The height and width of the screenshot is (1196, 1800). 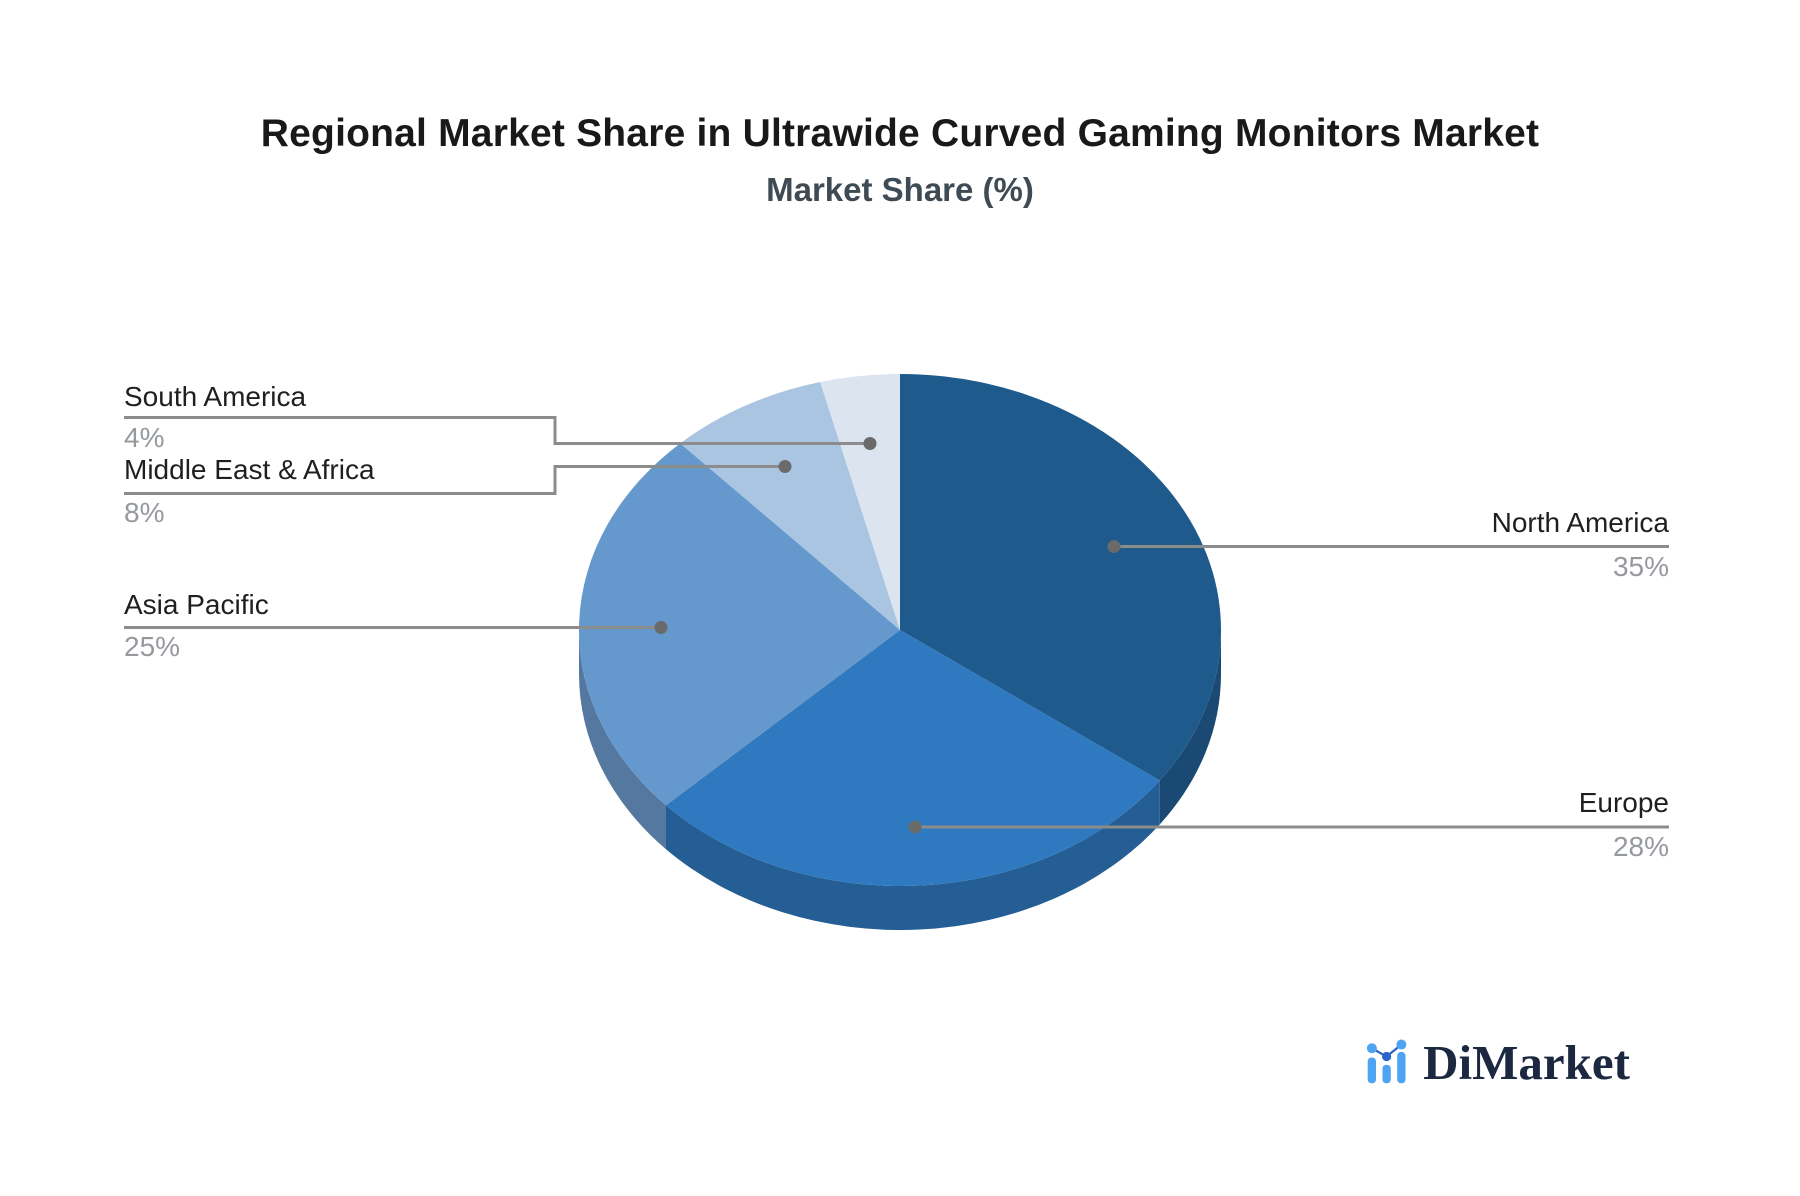 What do you see at coordinates (661, 627) in the screenshot?
I see `leader-dot-asia-pacific` at bounding box center [661, 627].